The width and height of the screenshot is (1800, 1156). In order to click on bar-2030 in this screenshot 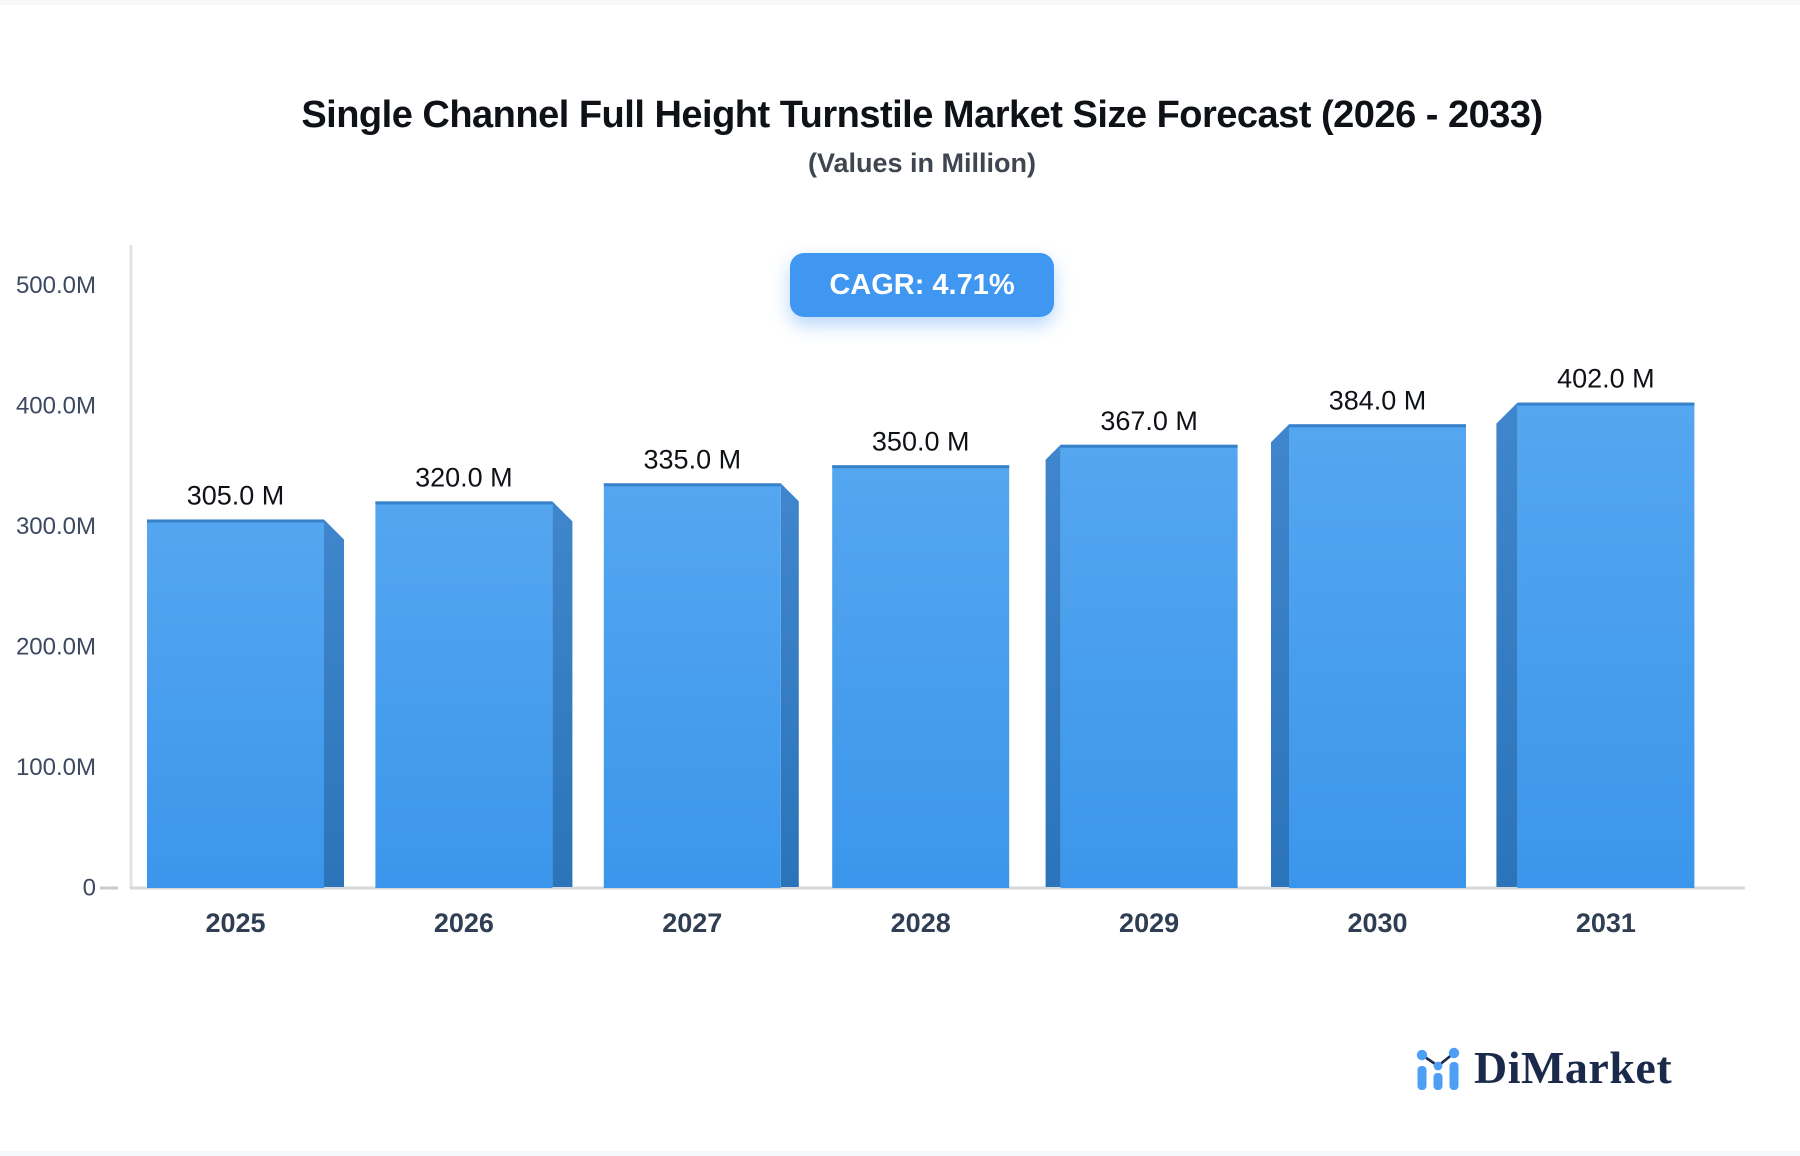, I will do `click(1368, 656)`.